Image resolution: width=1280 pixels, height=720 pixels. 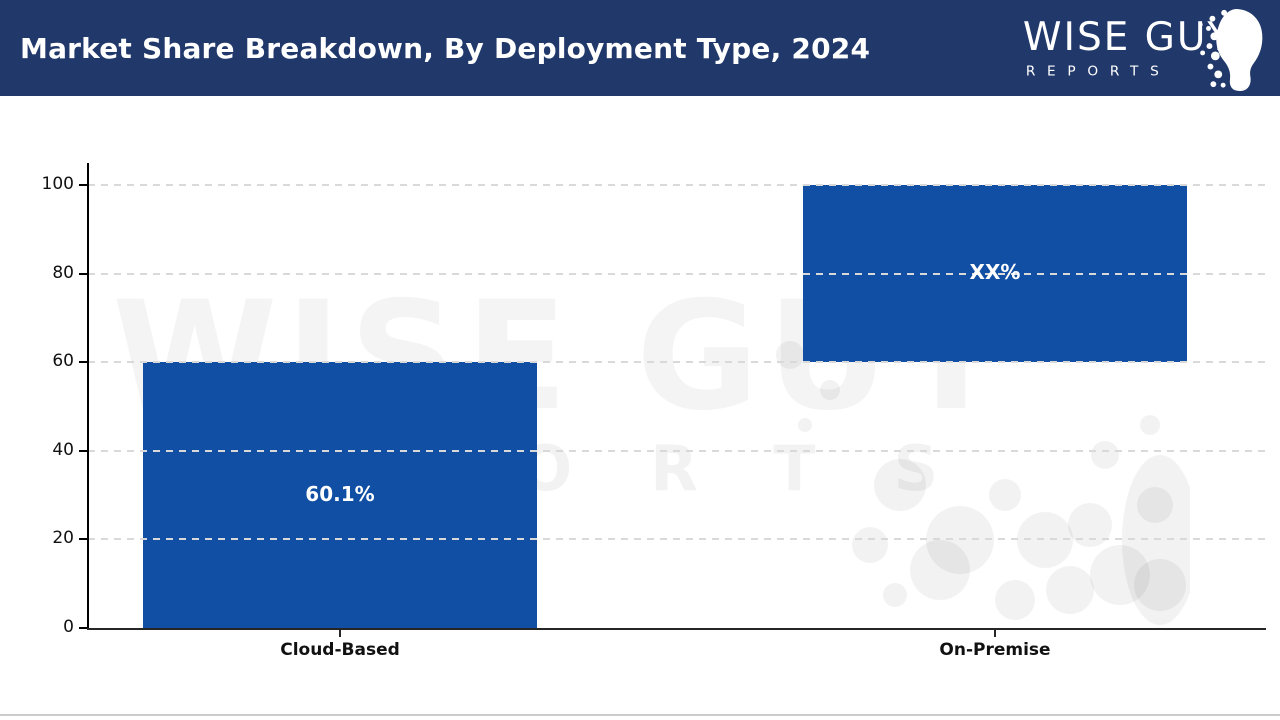 What do you see at coordinates (1098, 71) in the screenshot?
I see `logo-subtitle: REPORTS` at bounding box center [1098, 71].